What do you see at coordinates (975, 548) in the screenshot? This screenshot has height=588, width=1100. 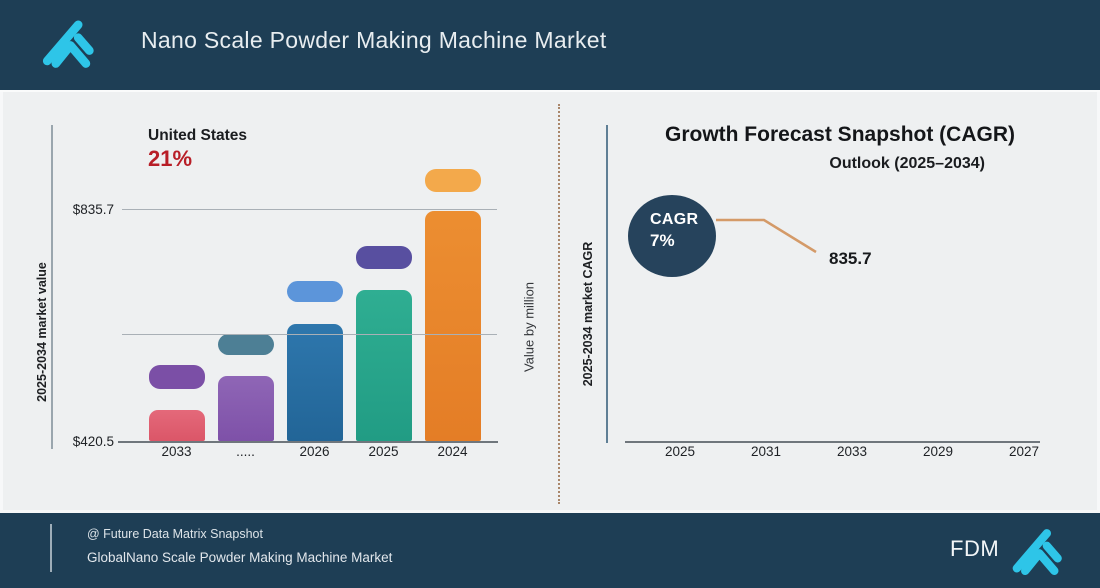 I see `footer-brand-text: FDM` at bounding box center [975, 548].